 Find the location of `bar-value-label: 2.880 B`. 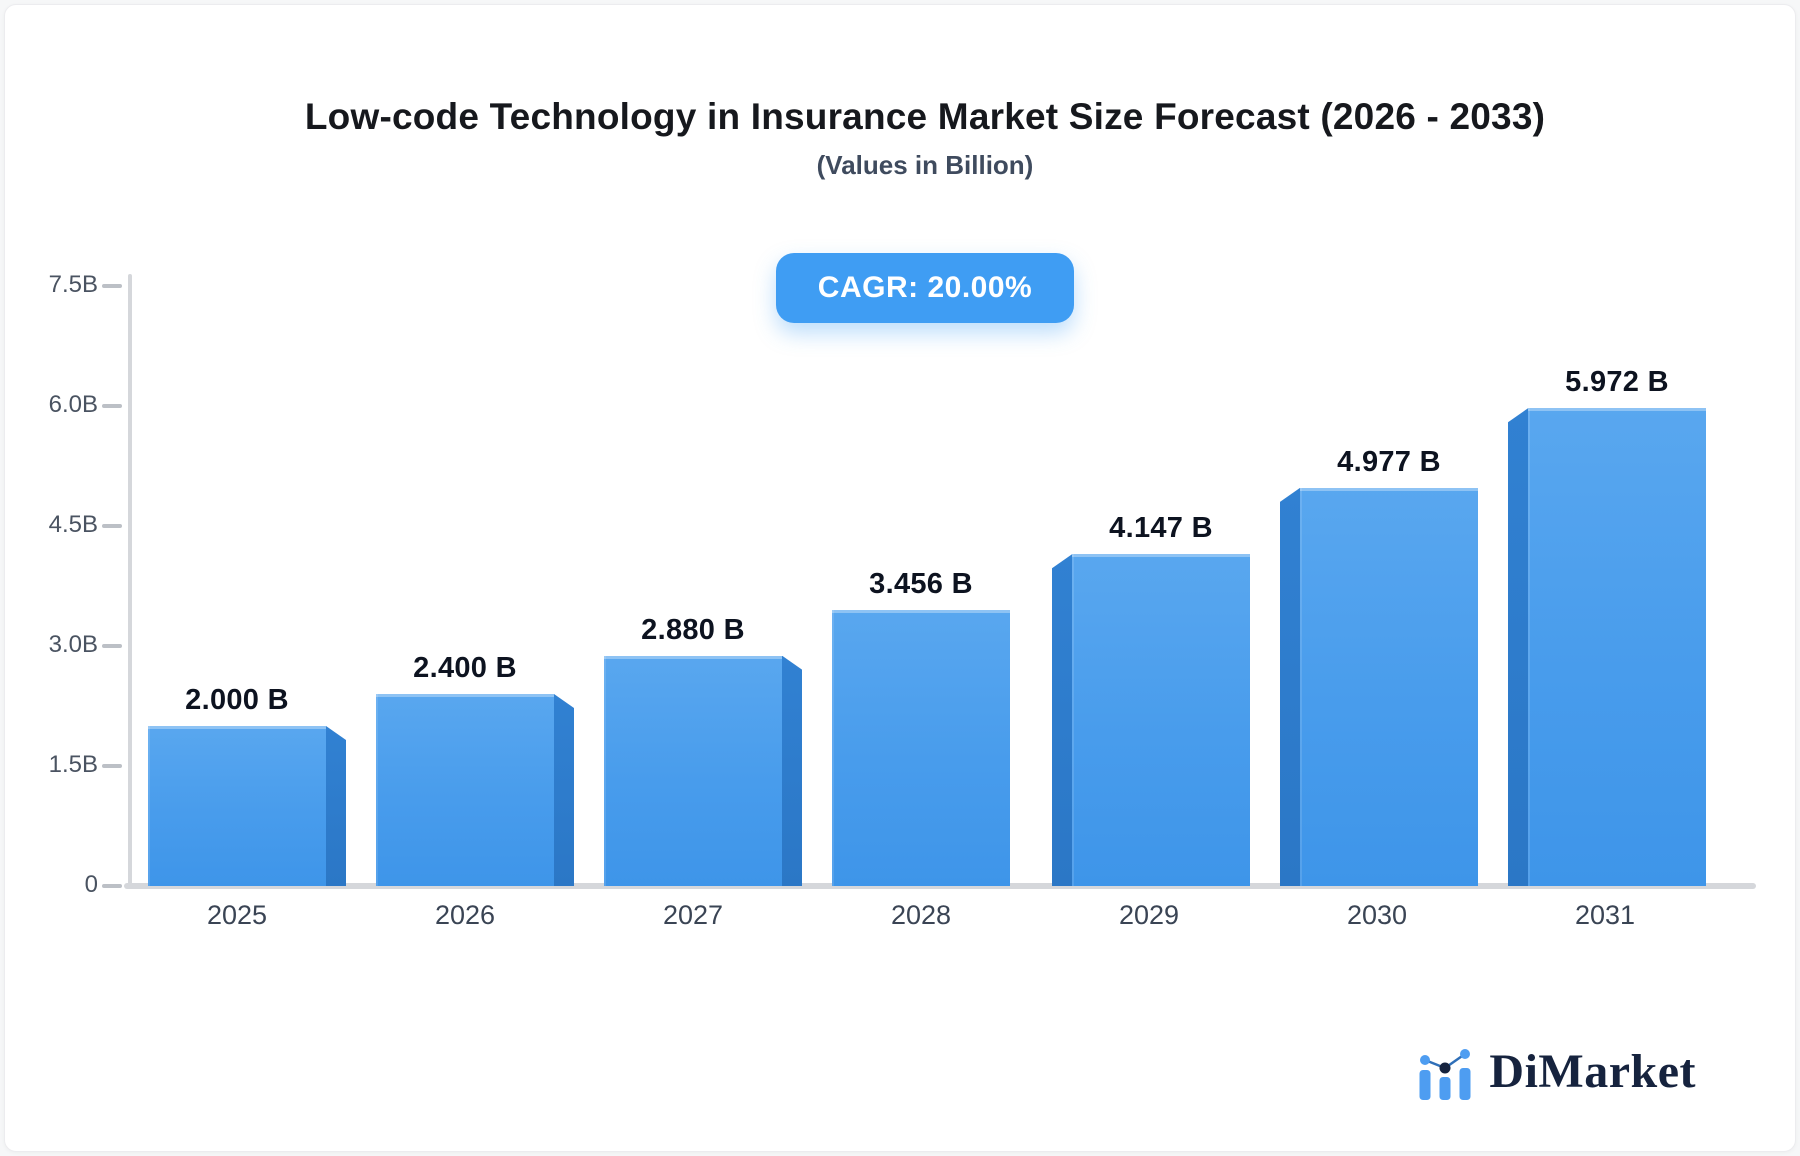

bar-value-label: 2.880 B is located at coordinates (693, 629).